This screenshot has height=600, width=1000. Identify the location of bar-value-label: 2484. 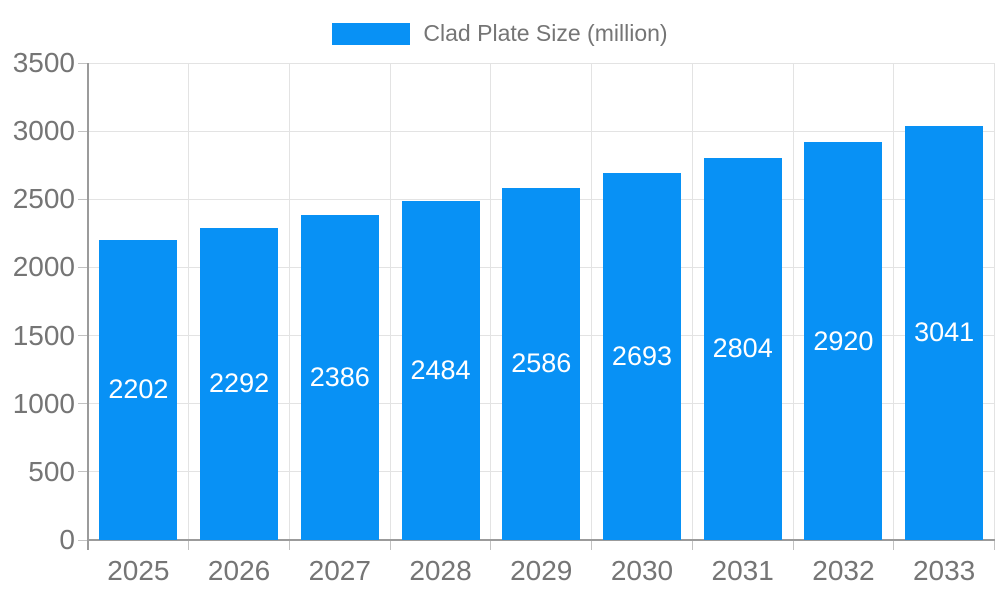
(440, 370).